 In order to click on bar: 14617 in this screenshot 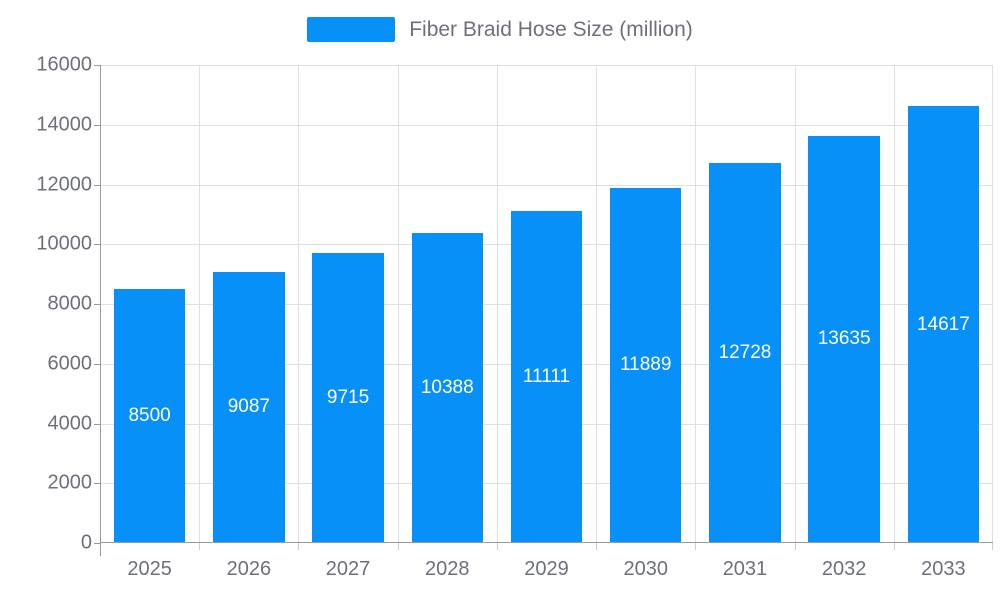, I will do `click(943, 324)`.